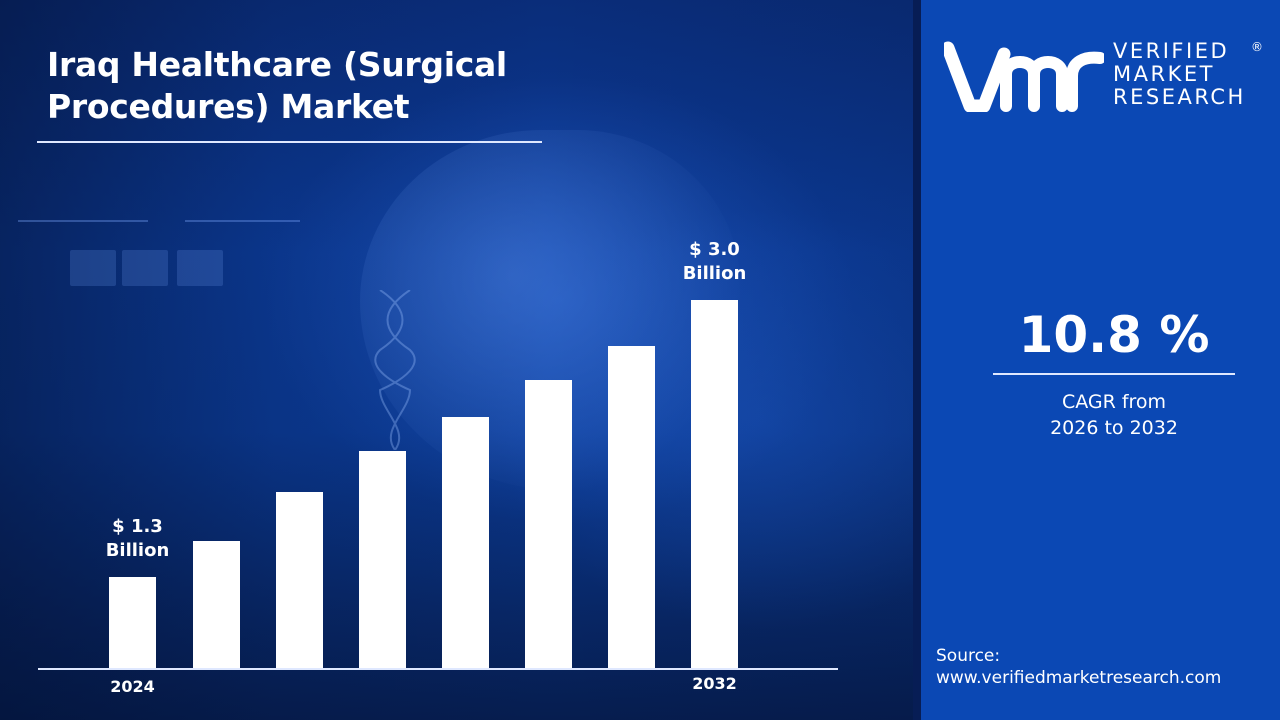 This screenshot has width=1280, height=720. I want to click on title-line-2: Procedures) Market, so click(228, 106).